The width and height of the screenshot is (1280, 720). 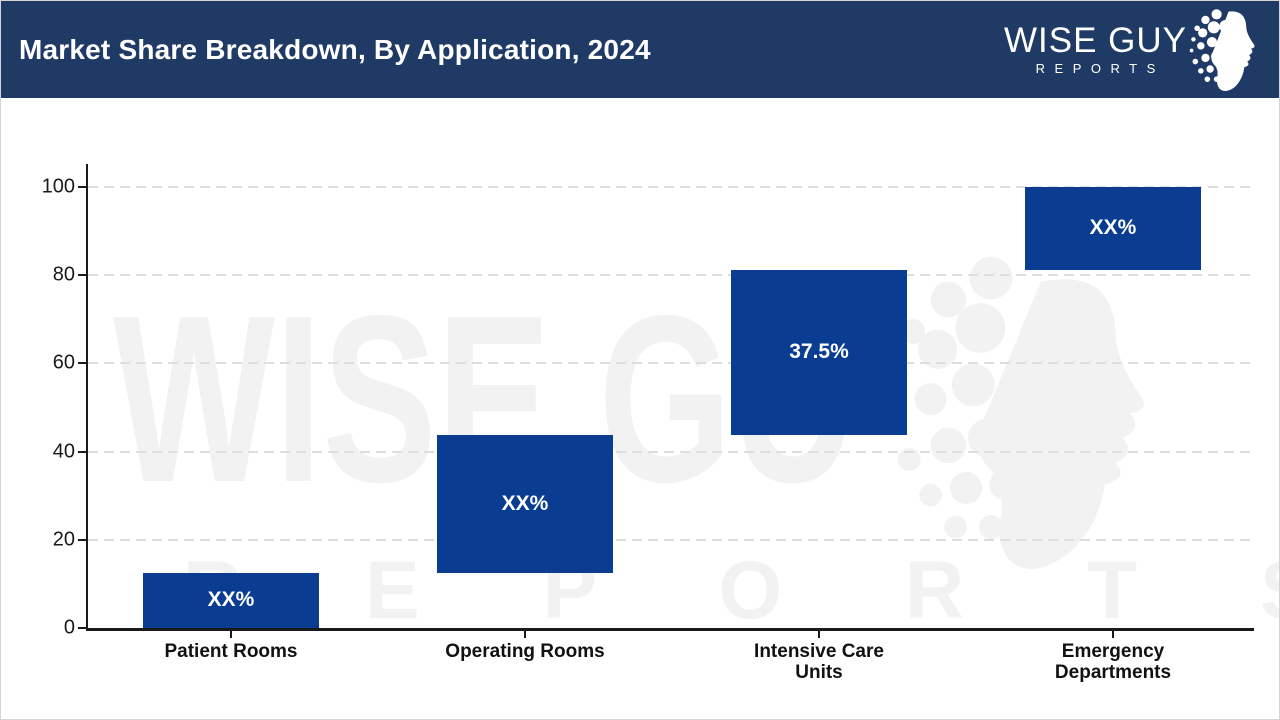 What do you see at coordinates (63, 362) in the screenshot?
I see `y-tick-label: 60` at bounding box center [63, 362].